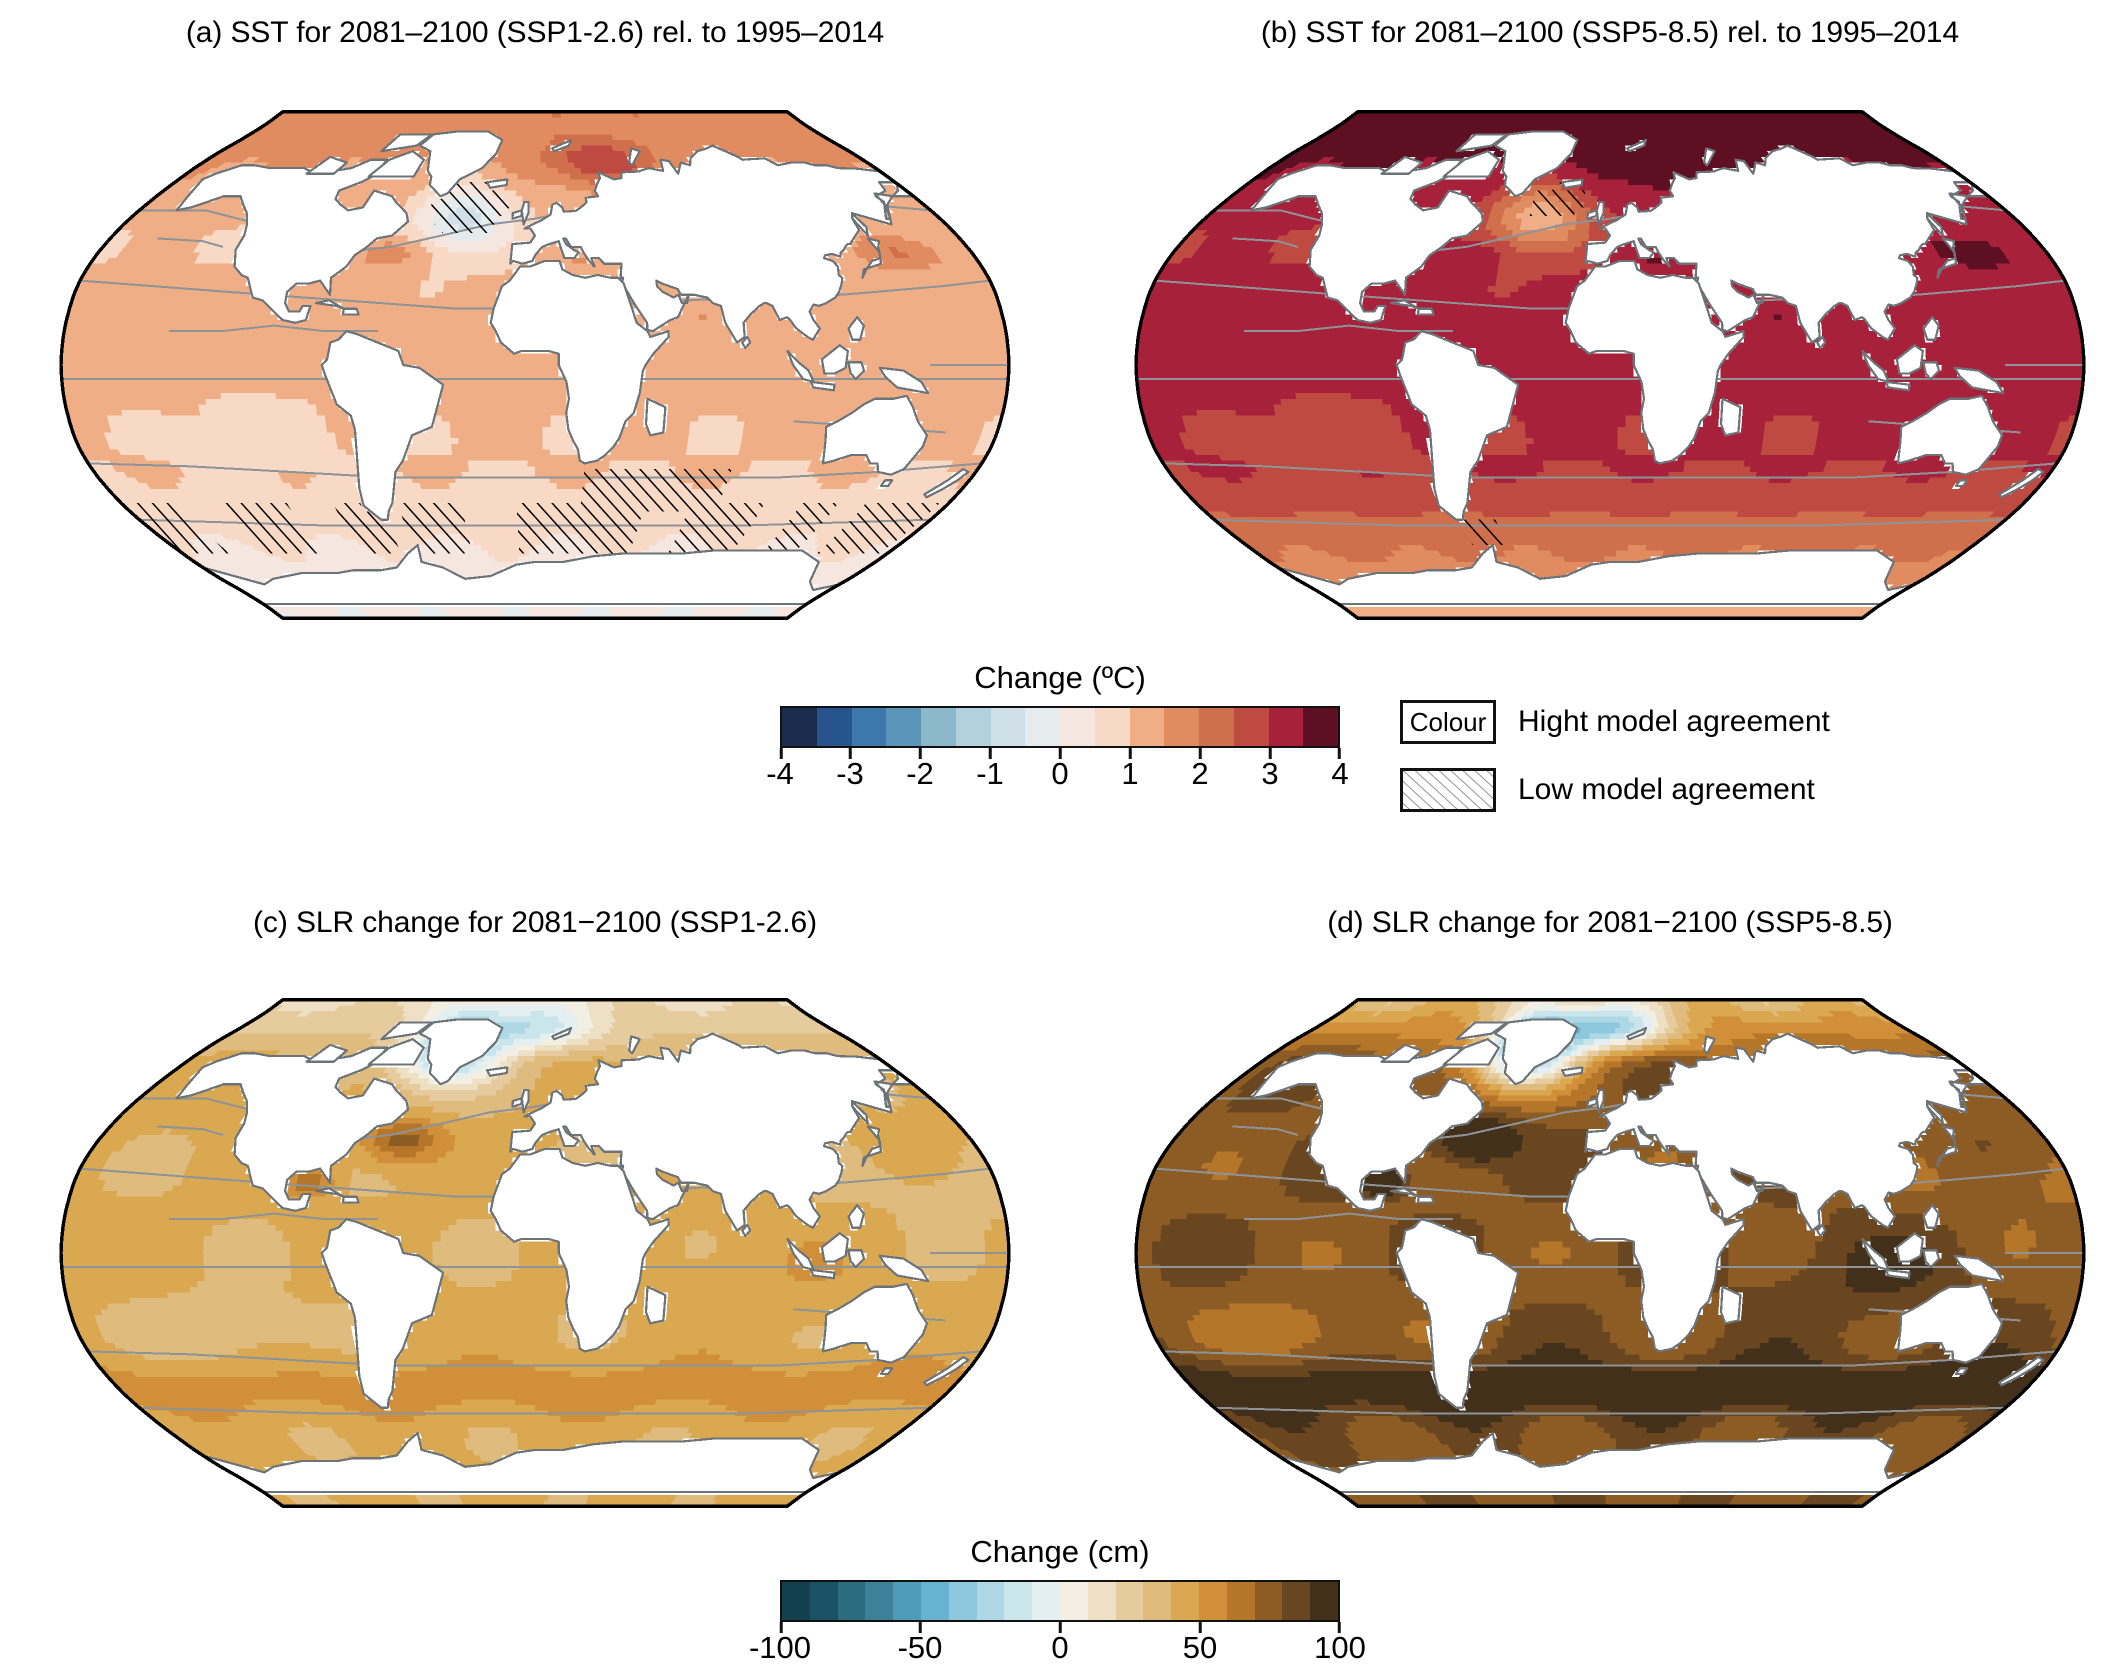  What do you see at coordinates (1610, 365) in the screenshot?
I see `map-panel-b` at bounding box center [1610, 365].